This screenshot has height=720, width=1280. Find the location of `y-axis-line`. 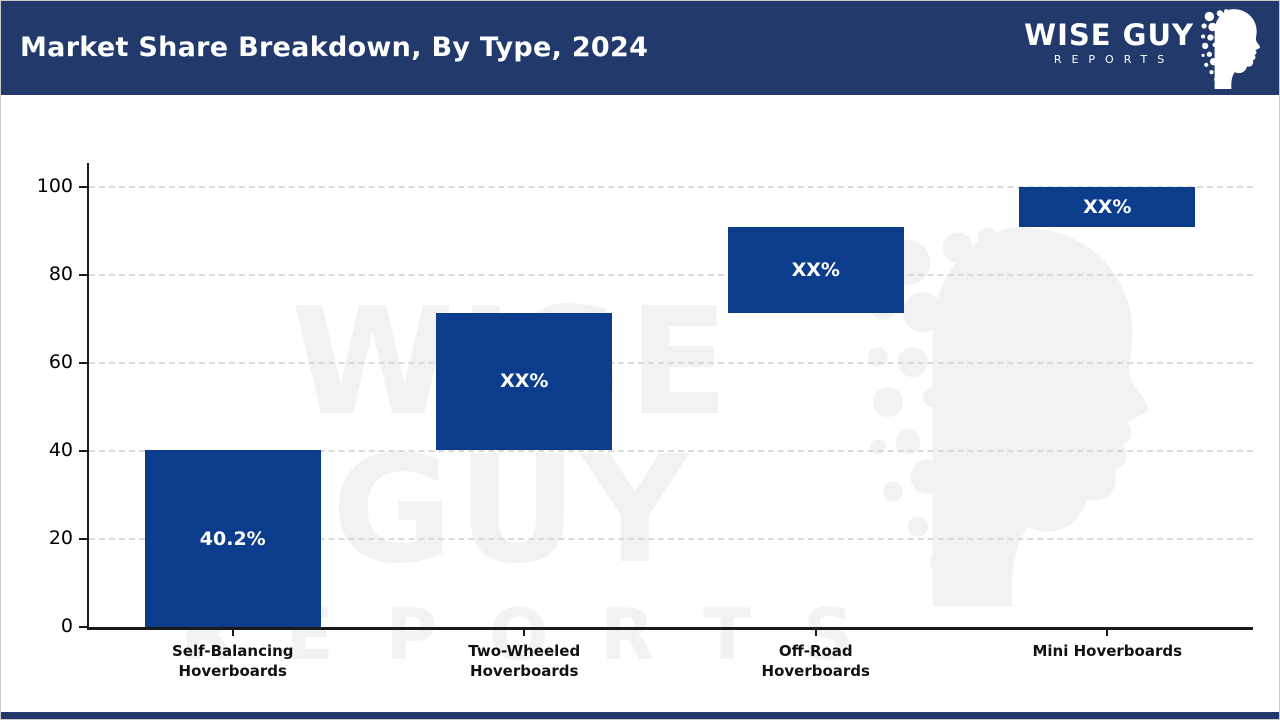

y-axis-line is located at coordinates (88, 396).